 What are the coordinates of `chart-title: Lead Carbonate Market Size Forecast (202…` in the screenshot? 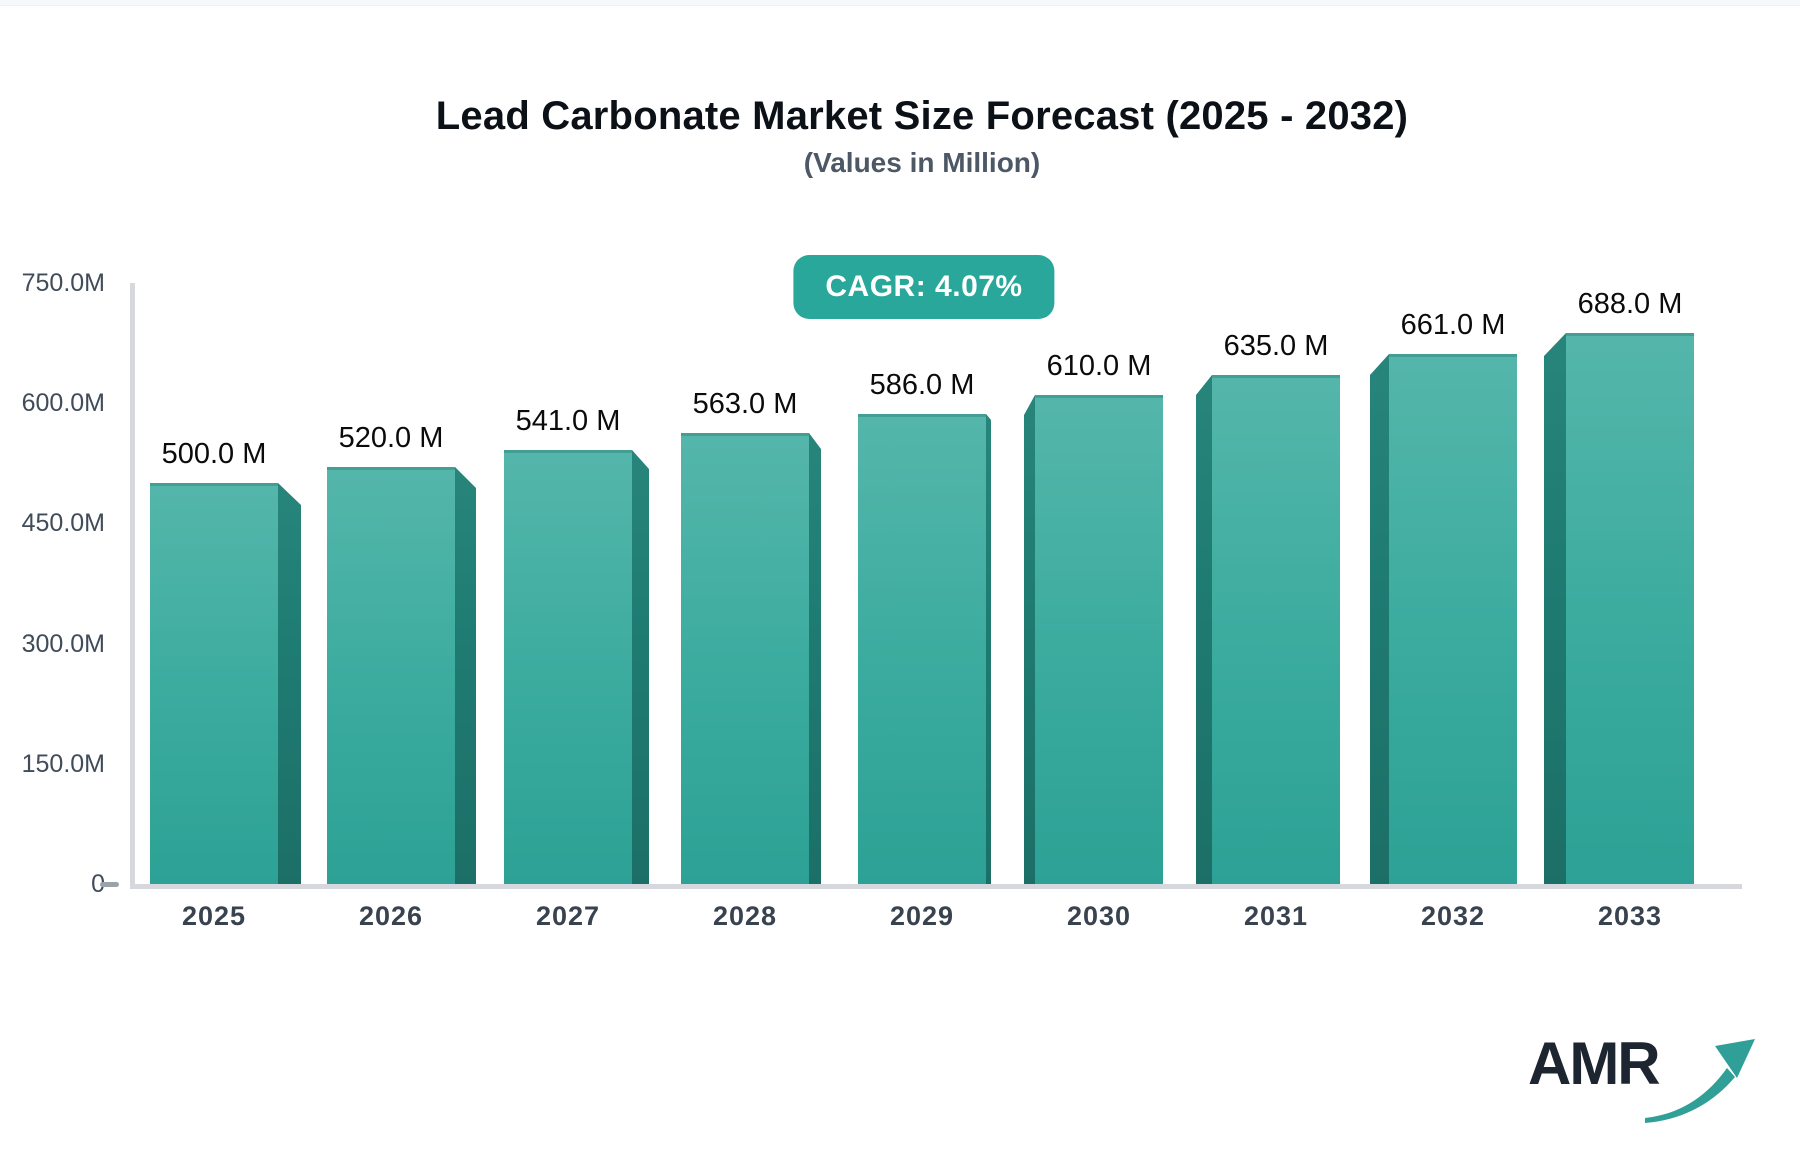 It's located at (922, 116).